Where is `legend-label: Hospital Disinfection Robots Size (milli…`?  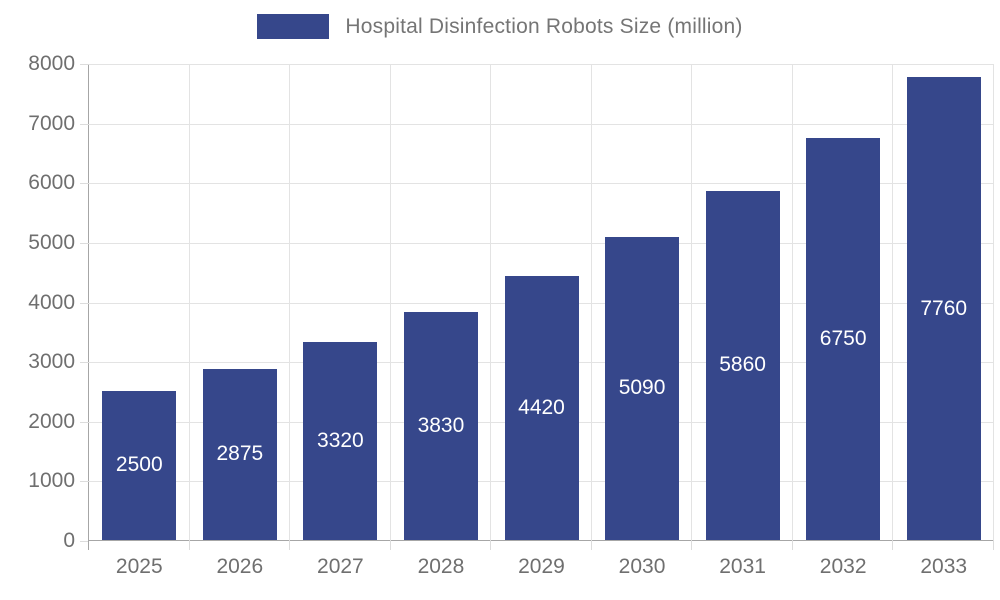
legend-label: Hospital Disinfection Robots Size (milli… is located at coordinates (544, 26).